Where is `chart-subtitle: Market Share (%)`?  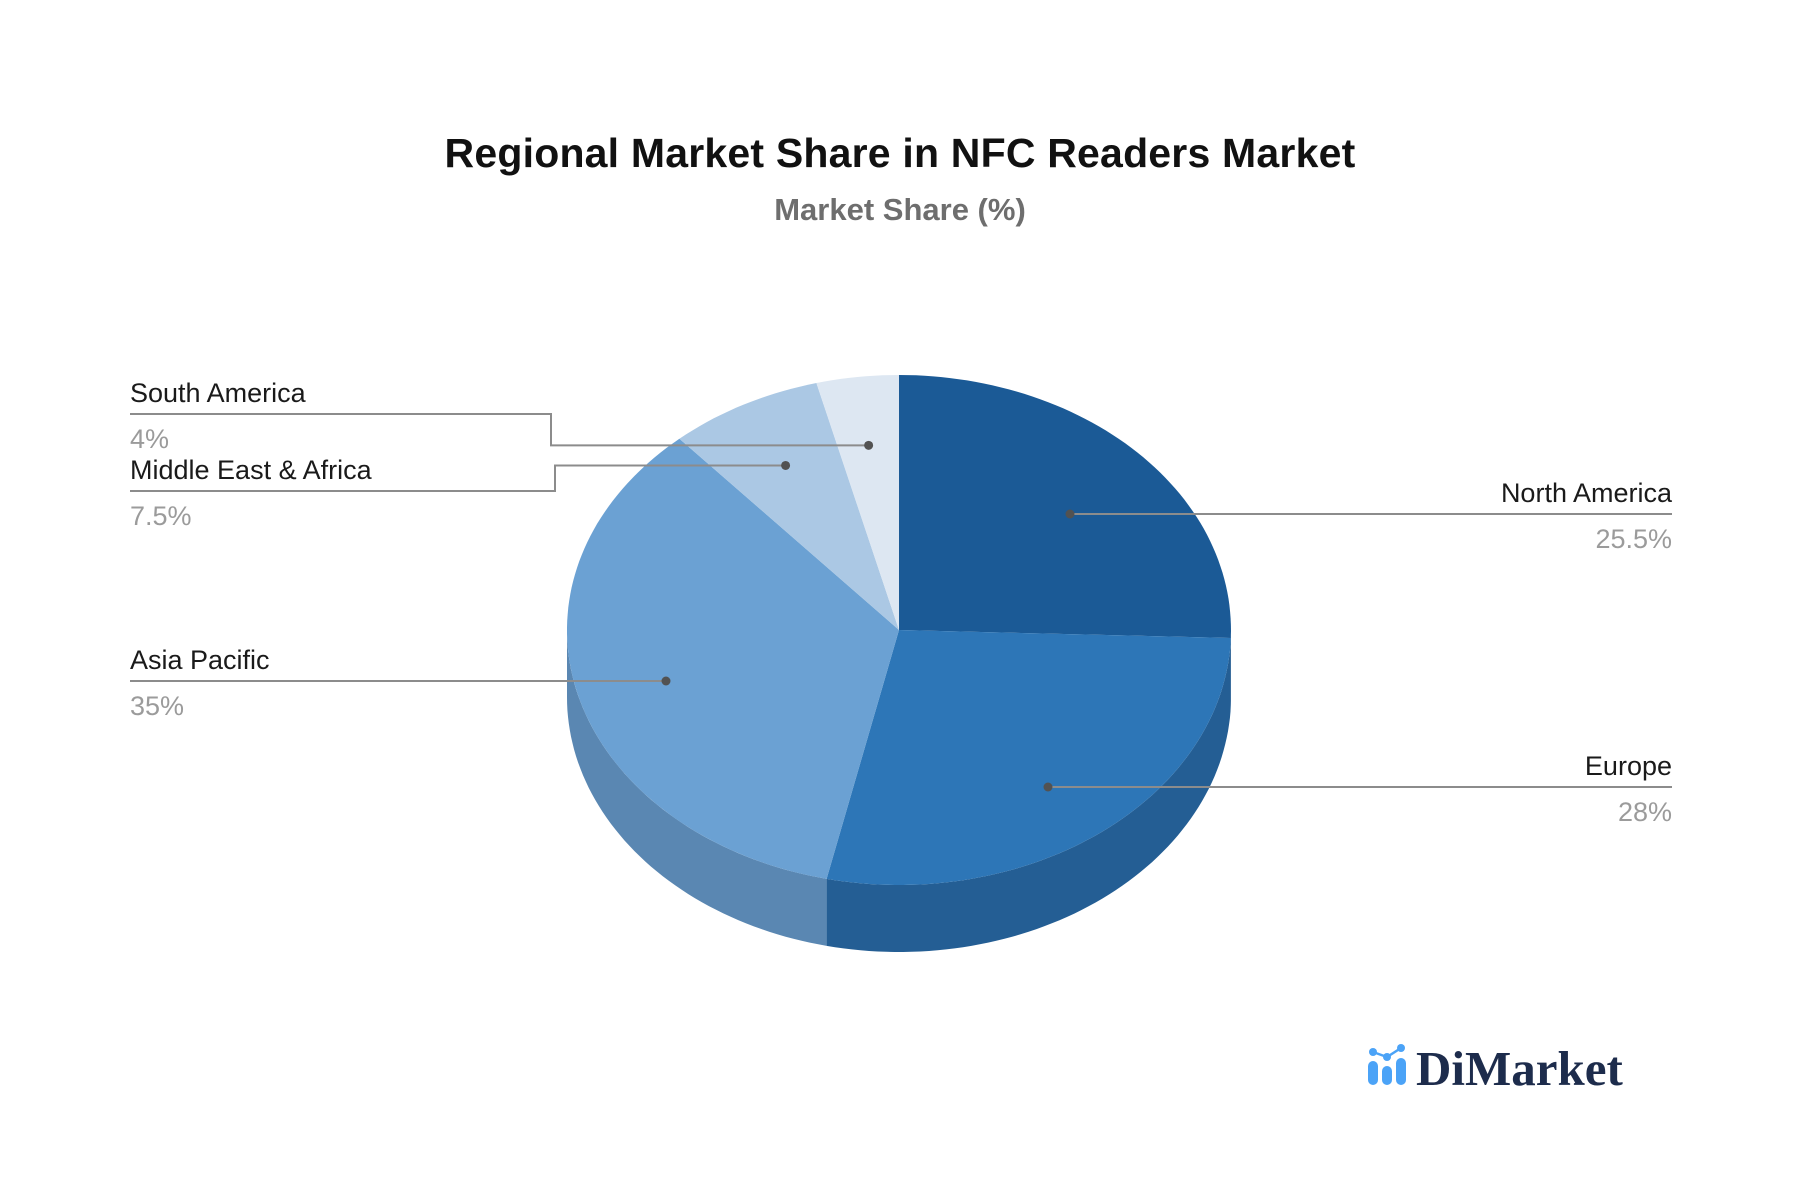
chart-subtitle: Market Share (%) is located at coordinates (900, 209).